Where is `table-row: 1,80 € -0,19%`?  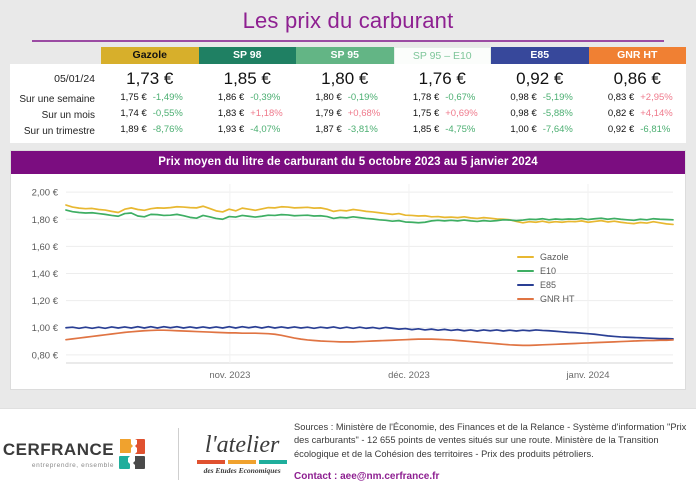
table-row: 1,80 € -0,19% is located at coordinates (345, 98).